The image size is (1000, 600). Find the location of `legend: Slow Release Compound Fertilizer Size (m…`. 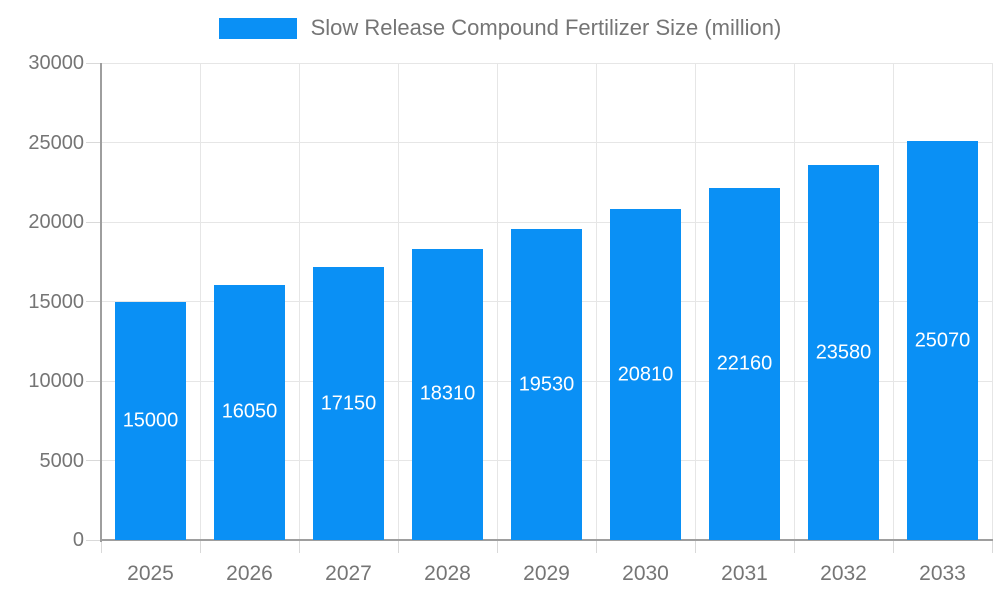

legend: Slow Release Compound Fertilizer Size (m… is located at coordinates (500, 28).